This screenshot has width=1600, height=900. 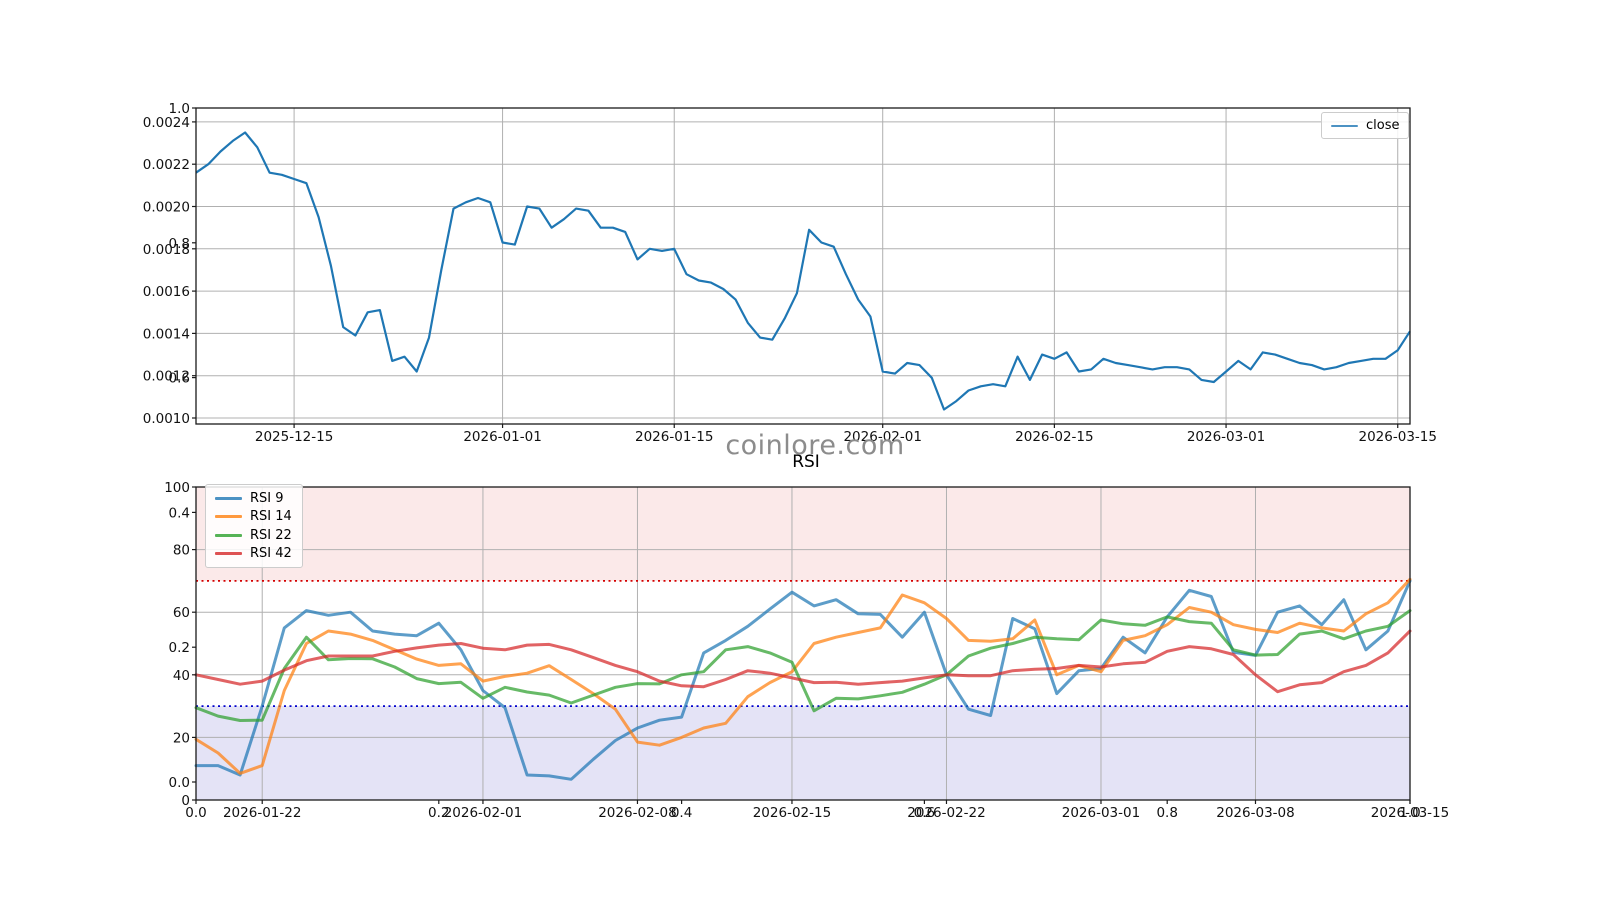 I want to click on price-x-tick-label: 2026-03-01, so click(x=1226, y=437).